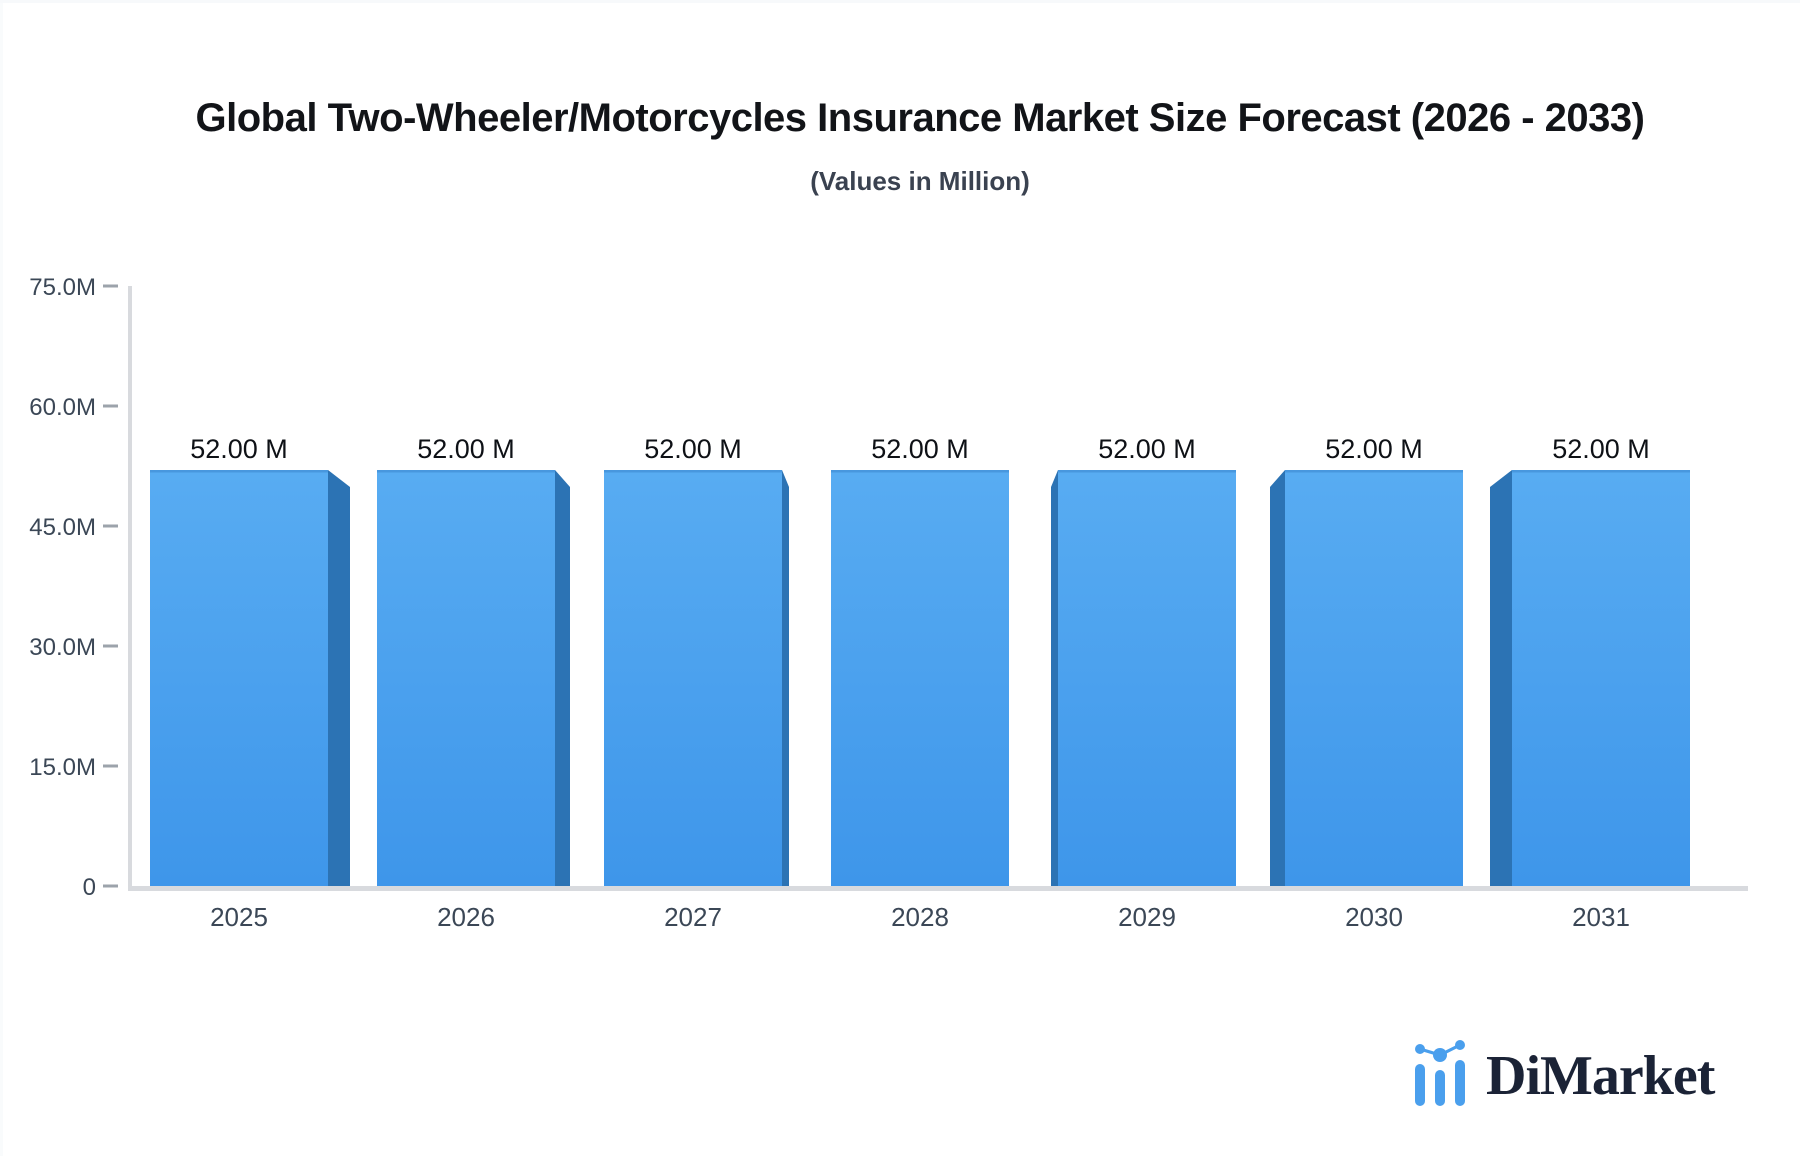 The height and width of the screenshot is (1156, 1800). Describe the element at coordinates (89, 887) in the screenshot. I see `y-axis-tick-label: 0` at that location.